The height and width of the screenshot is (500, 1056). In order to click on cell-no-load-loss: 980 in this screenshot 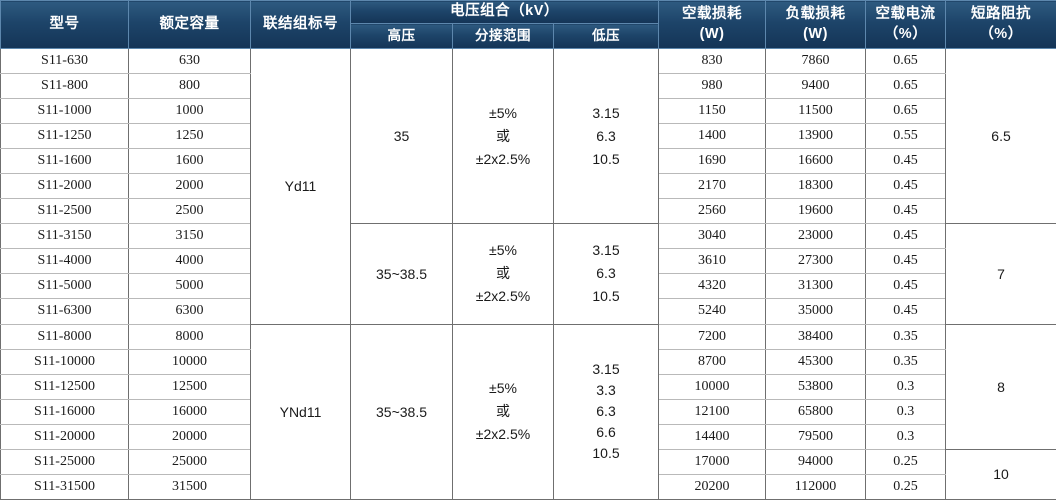, I will do `click(712, 86)`.